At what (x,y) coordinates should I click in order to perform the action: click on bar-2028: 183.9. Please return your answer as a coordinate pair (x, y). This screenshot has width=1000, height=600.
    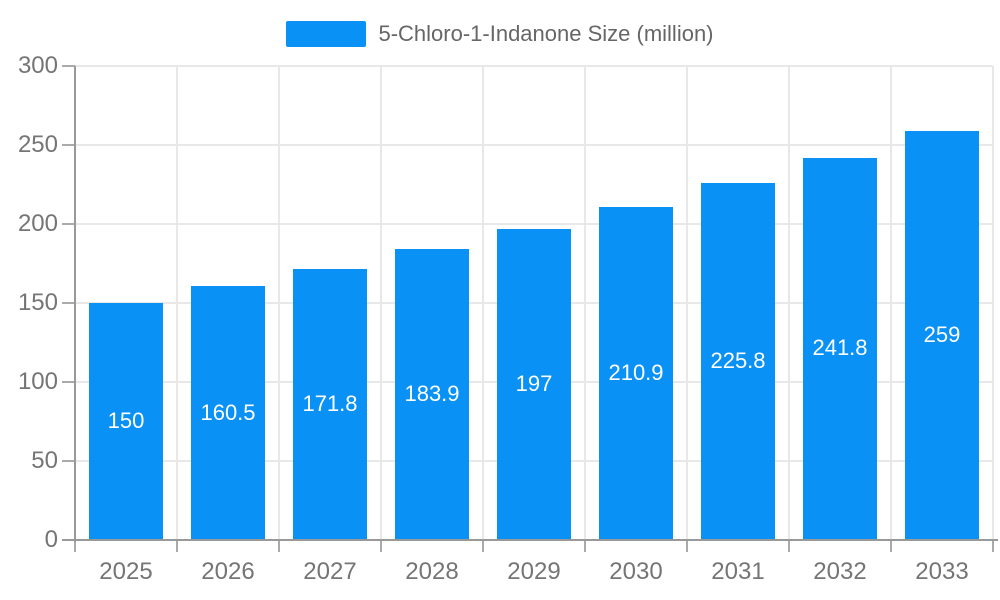
    Looking at the image, I should click on (432, 394).